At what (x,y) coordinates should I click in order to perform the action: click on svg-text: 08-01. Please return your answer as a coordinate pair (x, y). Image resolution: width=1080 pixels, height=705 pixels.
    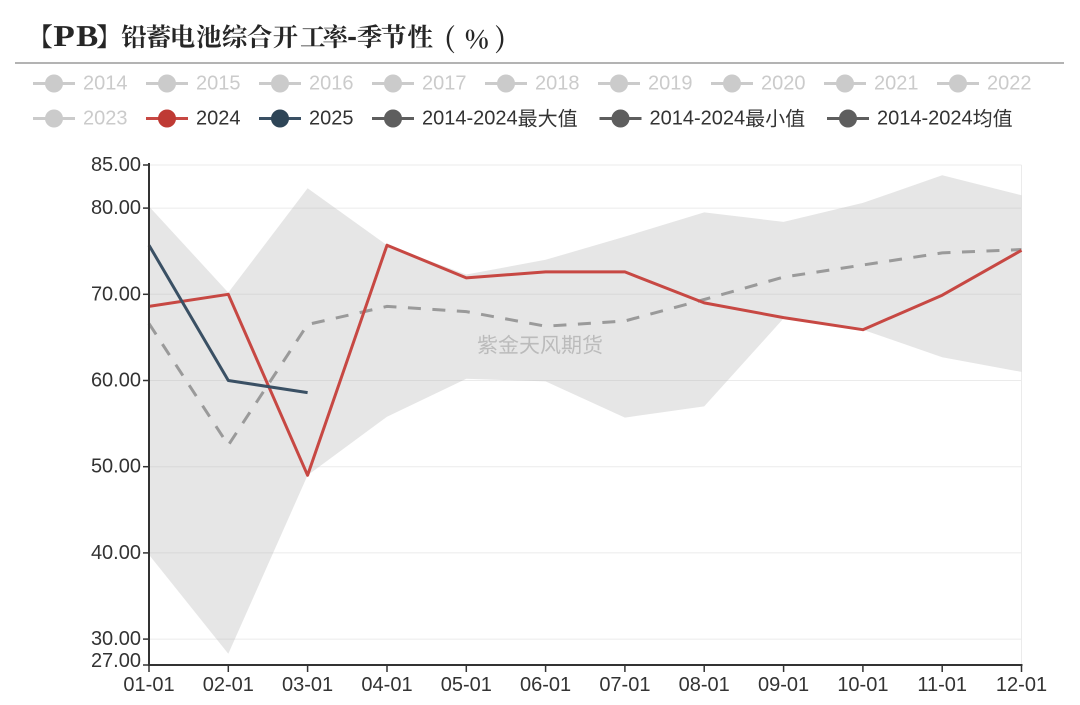
    Looking at the image, I should click on (704, 685).